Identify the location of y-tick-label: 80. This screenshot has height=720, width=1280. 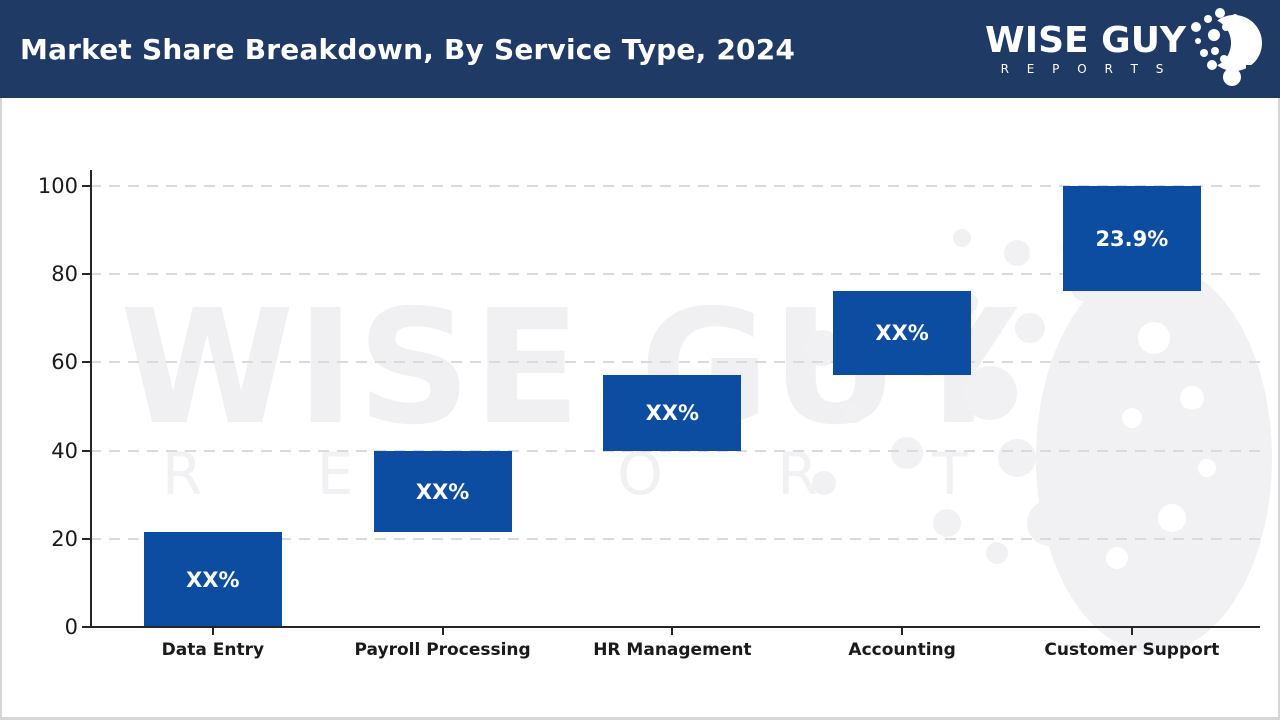
(64, 274).